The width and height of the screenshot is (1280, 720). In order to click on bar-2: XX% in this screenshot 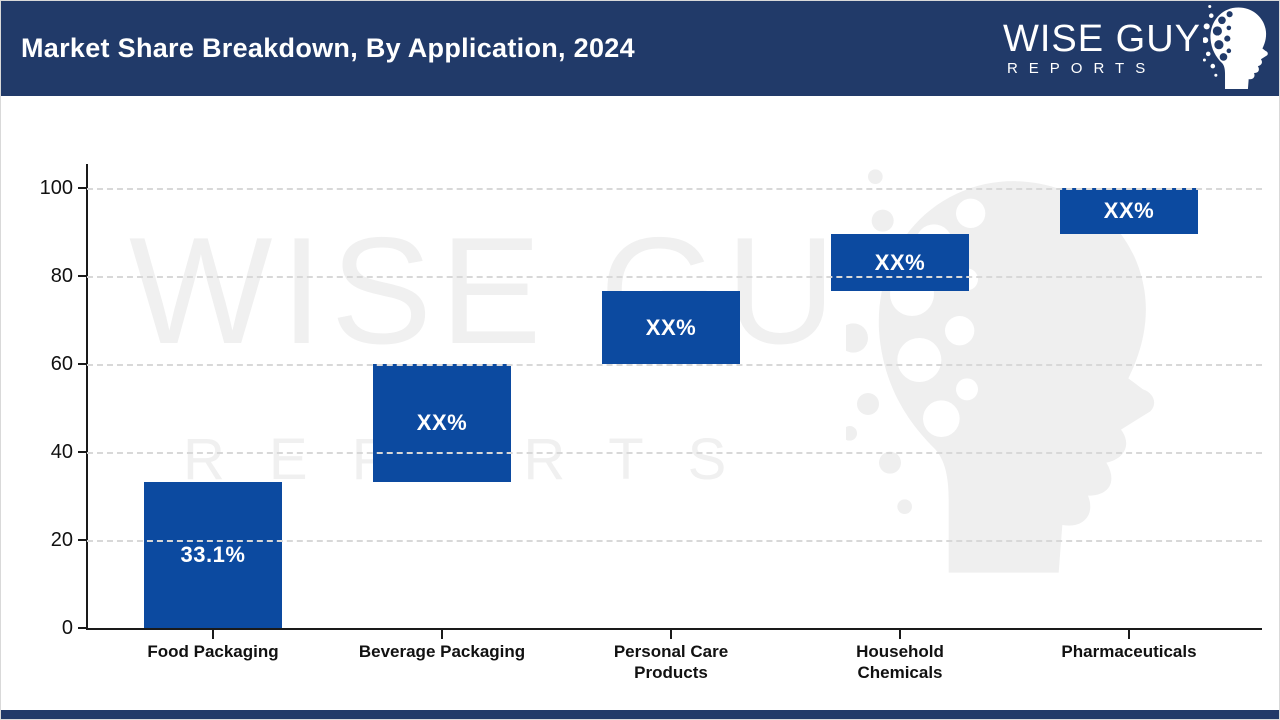, I will do `click(671, 327)`.